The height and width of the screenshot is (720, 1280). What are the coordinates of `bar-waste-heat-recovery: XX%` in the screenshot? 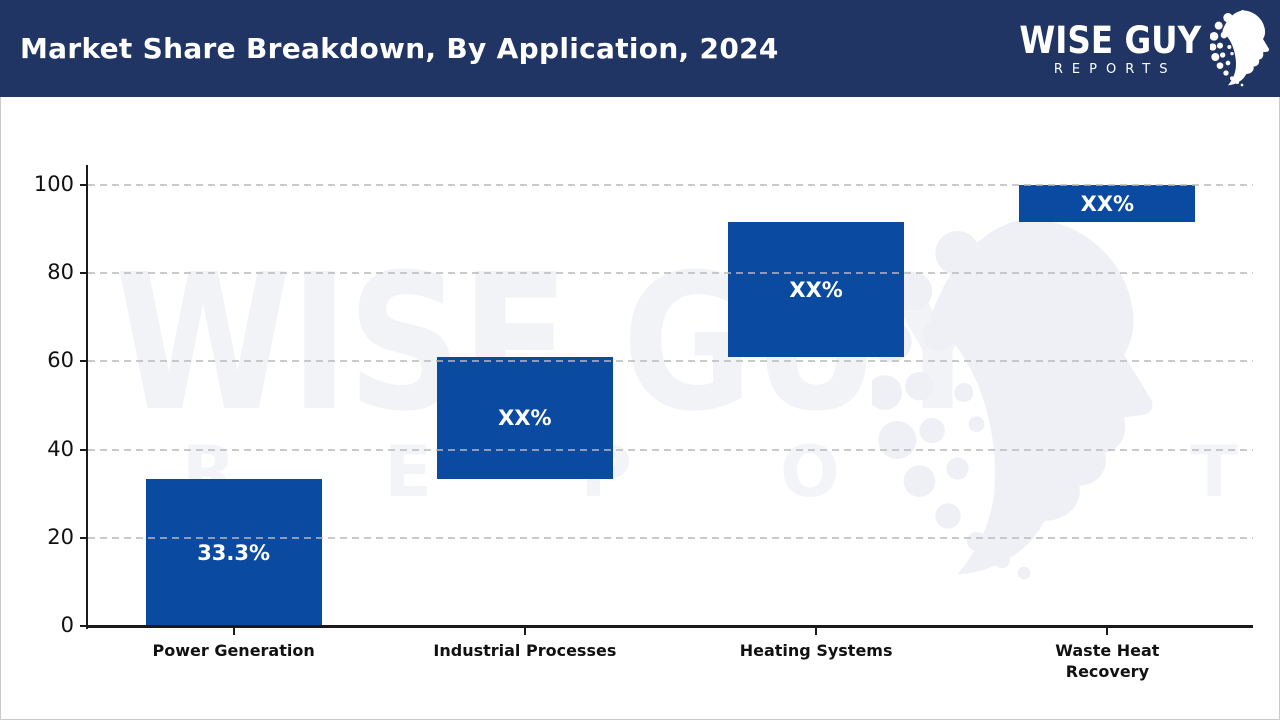 It's located at (1107, 204).